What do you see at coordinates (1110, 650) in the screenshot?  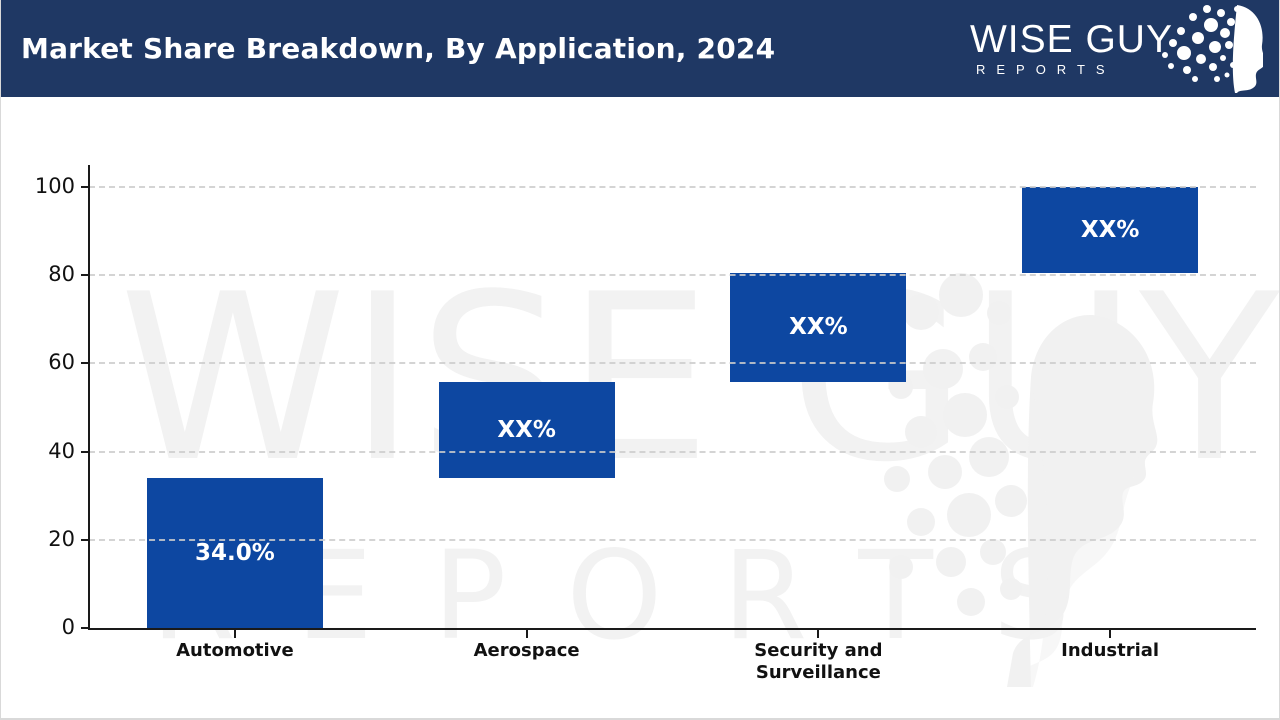 I see `x-category-label: Industrial` at bounding box center [1110, 650].